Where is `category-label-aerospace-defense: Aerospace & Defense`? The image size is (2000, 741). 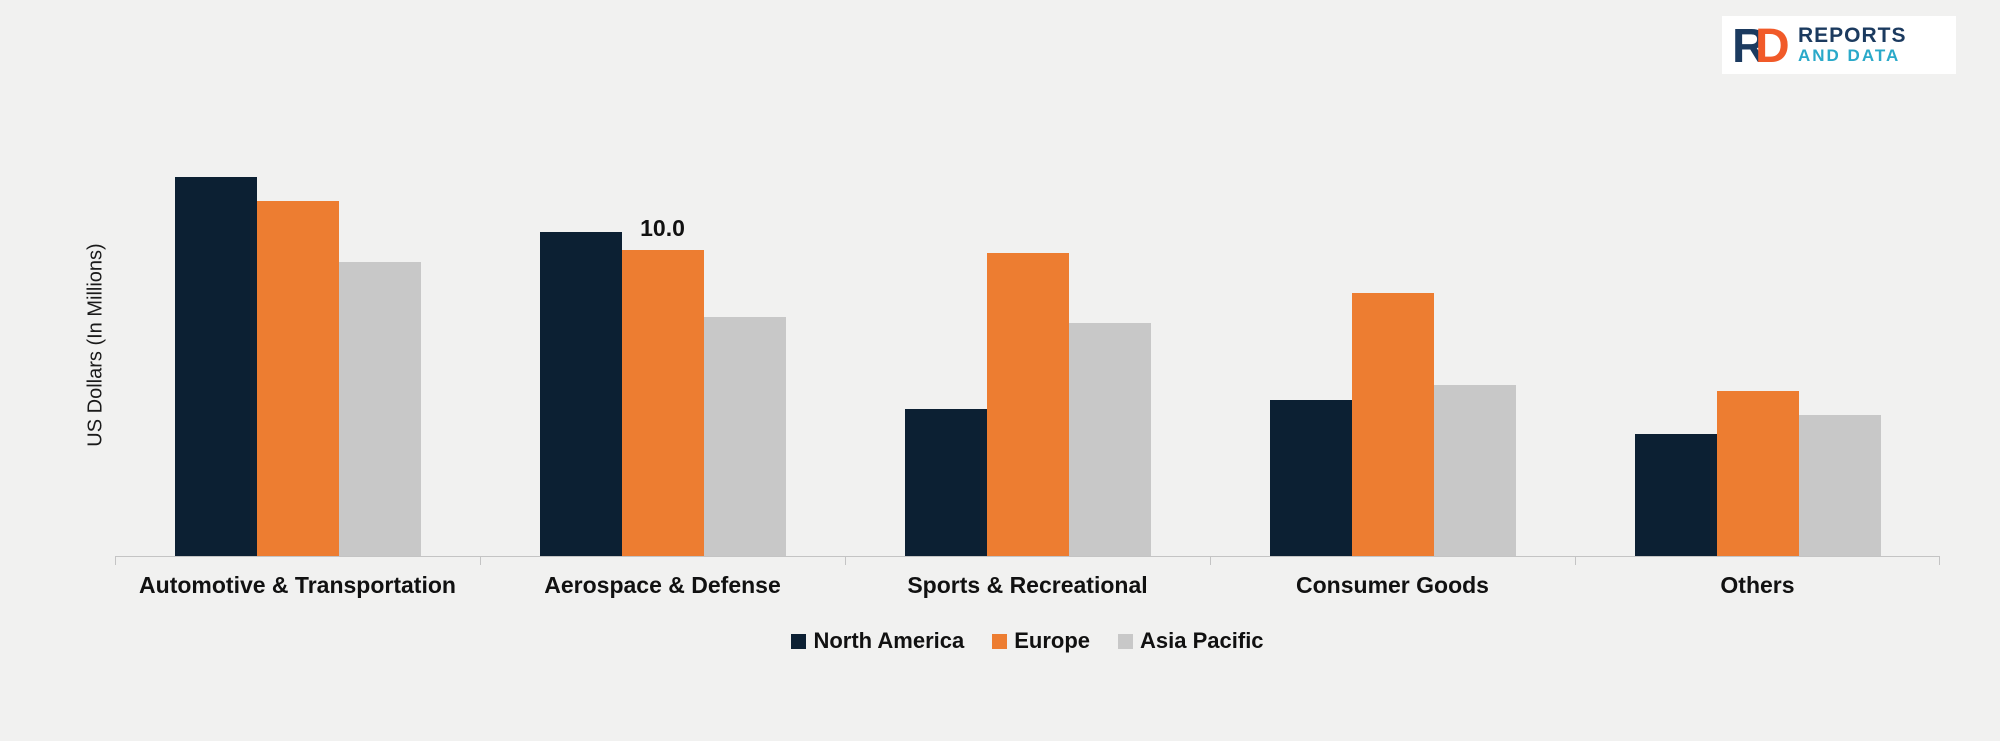 category-label-aerospace-defense: Aerospace & Defense is located at coordinates (662, 585).